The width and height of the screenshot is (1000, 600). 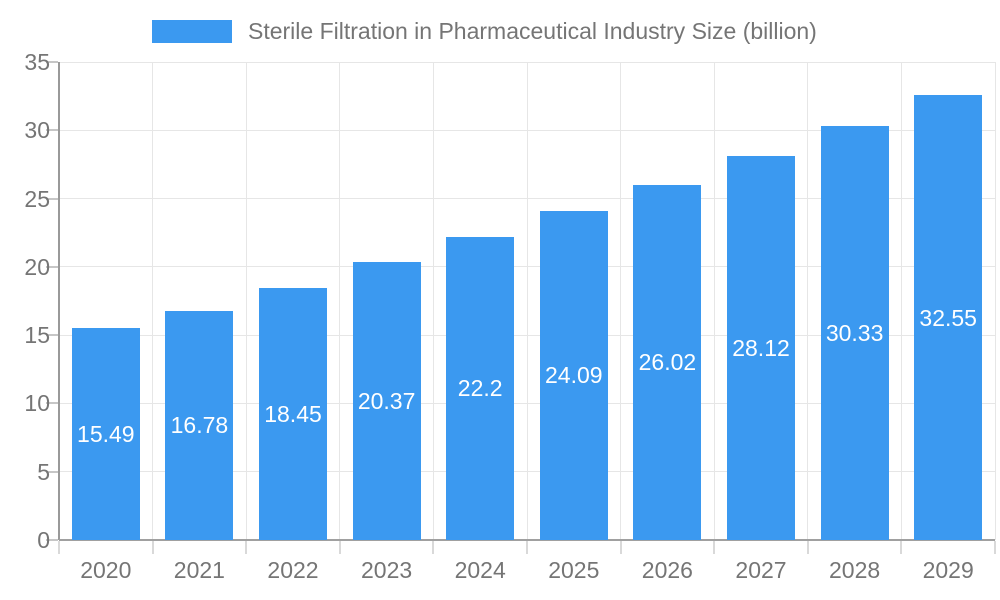 I want to click on y-axis-line, so click(x=59, y=301).